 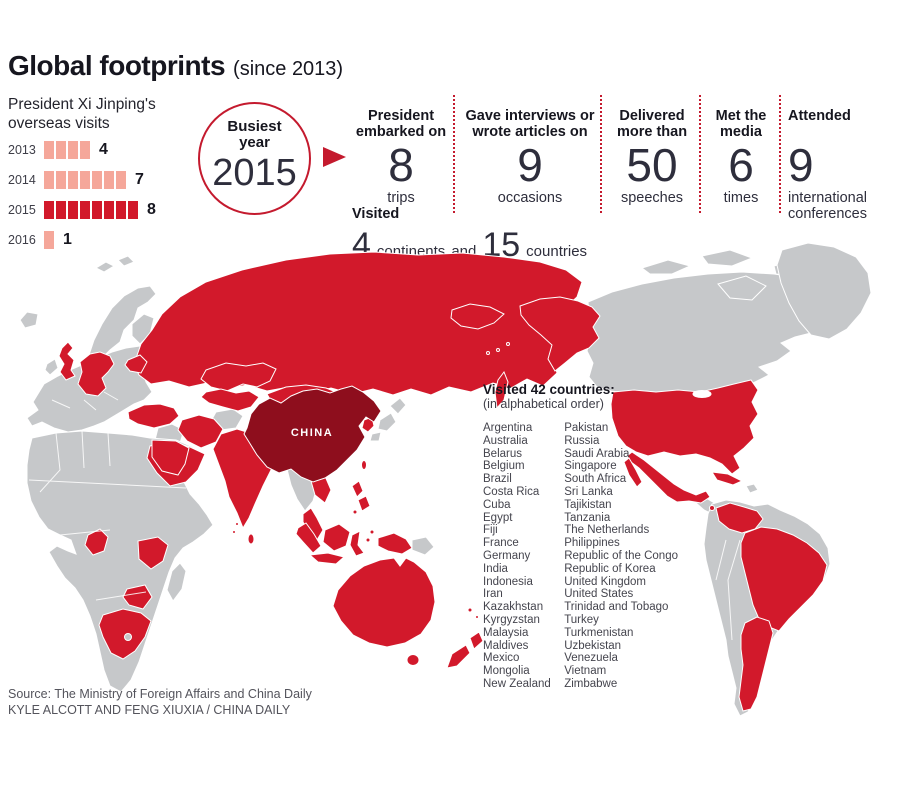 I want to click on map-zimbabwe, so click(x=137, y=597).